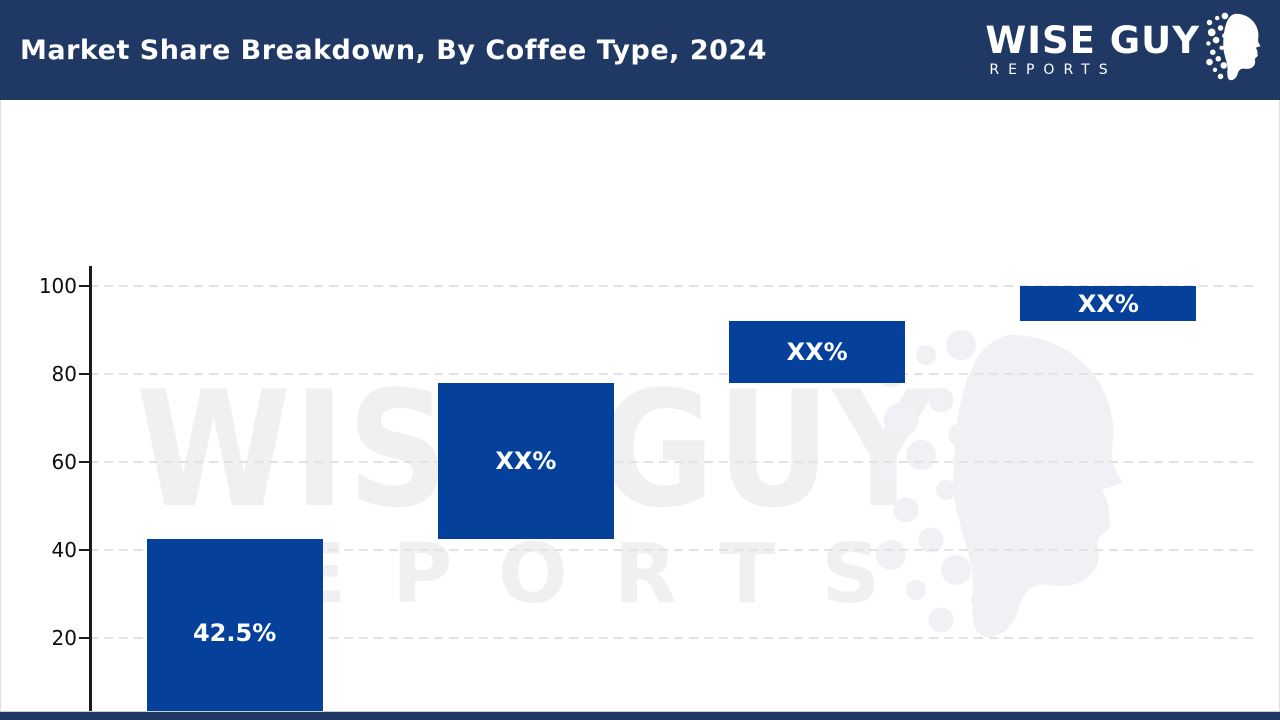 This screenshot has height=720, width=1280. Describe the element at coordinates (57, 286) in the screenshot. I see `y-tick-label: 100` at that location.